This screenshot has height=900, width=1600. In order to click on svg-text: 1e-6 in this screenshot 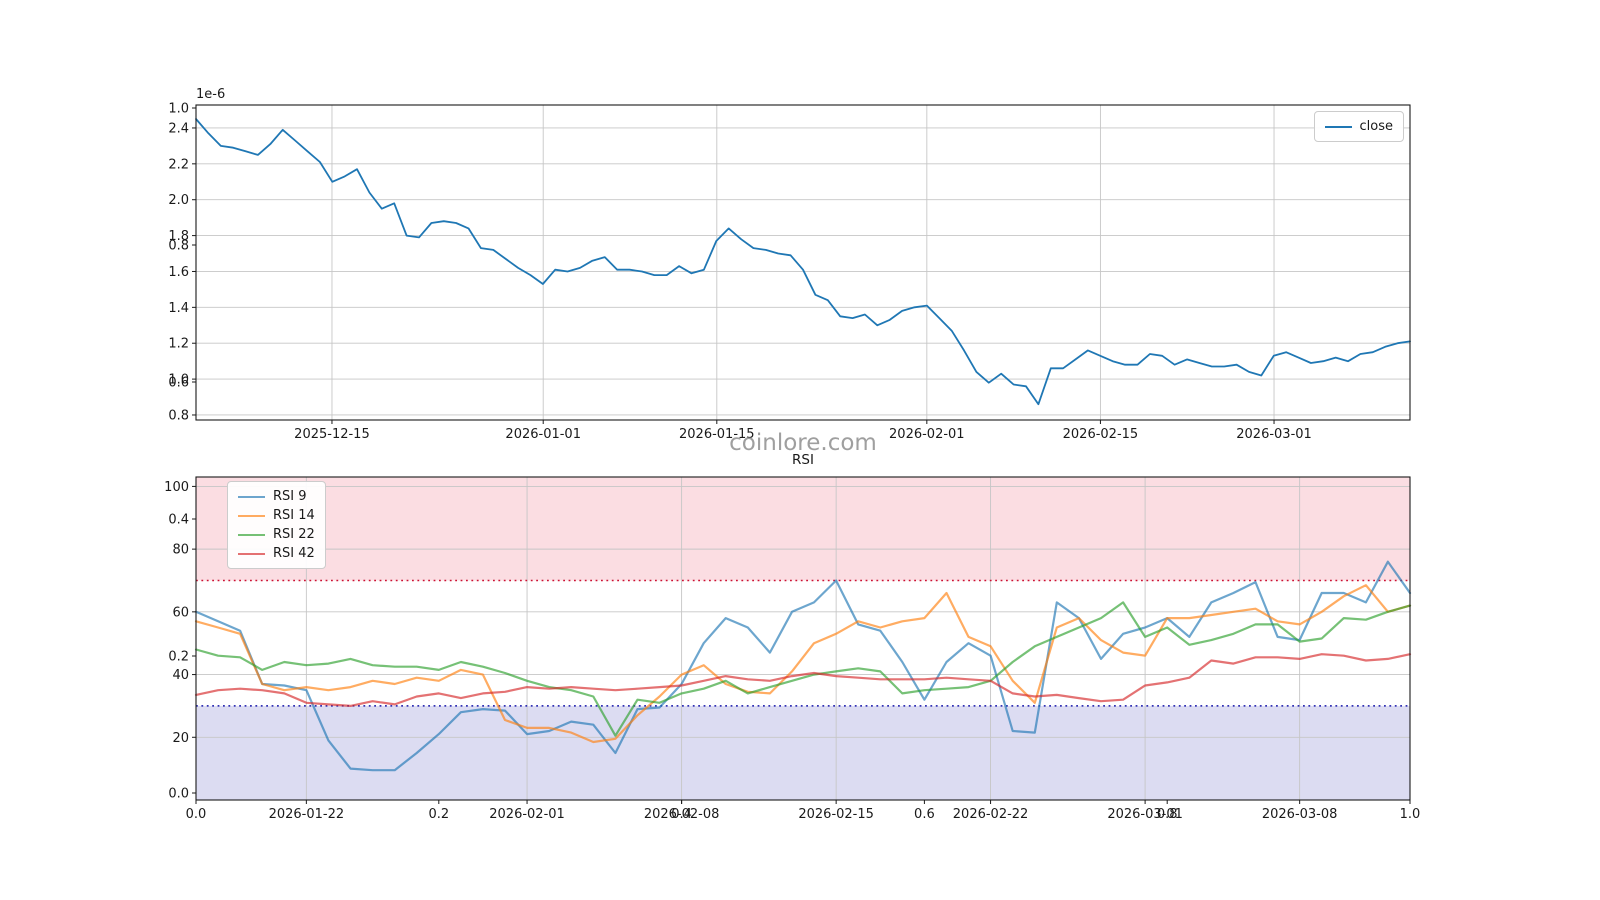, I will do `click(210, 94)`.